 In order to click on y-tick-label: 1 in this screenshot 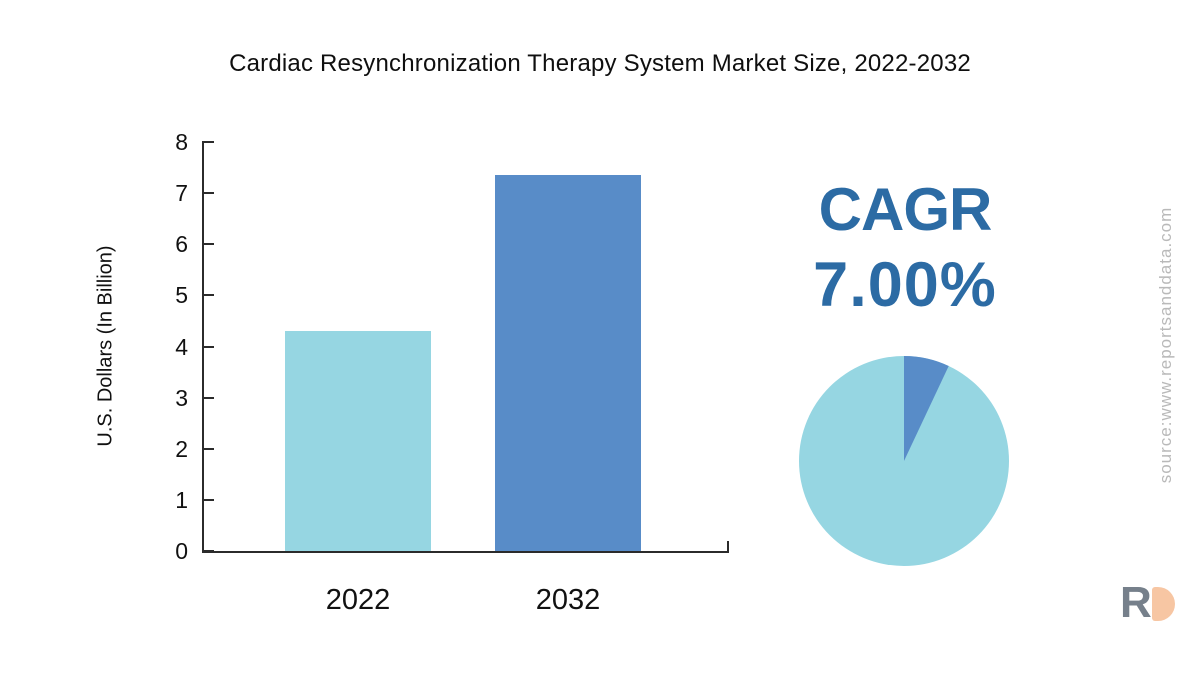, I will do `click(181, 499)`.